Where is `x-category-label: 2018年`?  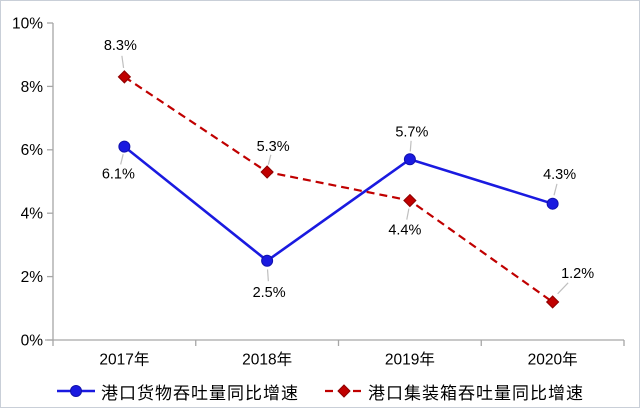 x-category-label: 2018年 is located at coordinates (267, 359).